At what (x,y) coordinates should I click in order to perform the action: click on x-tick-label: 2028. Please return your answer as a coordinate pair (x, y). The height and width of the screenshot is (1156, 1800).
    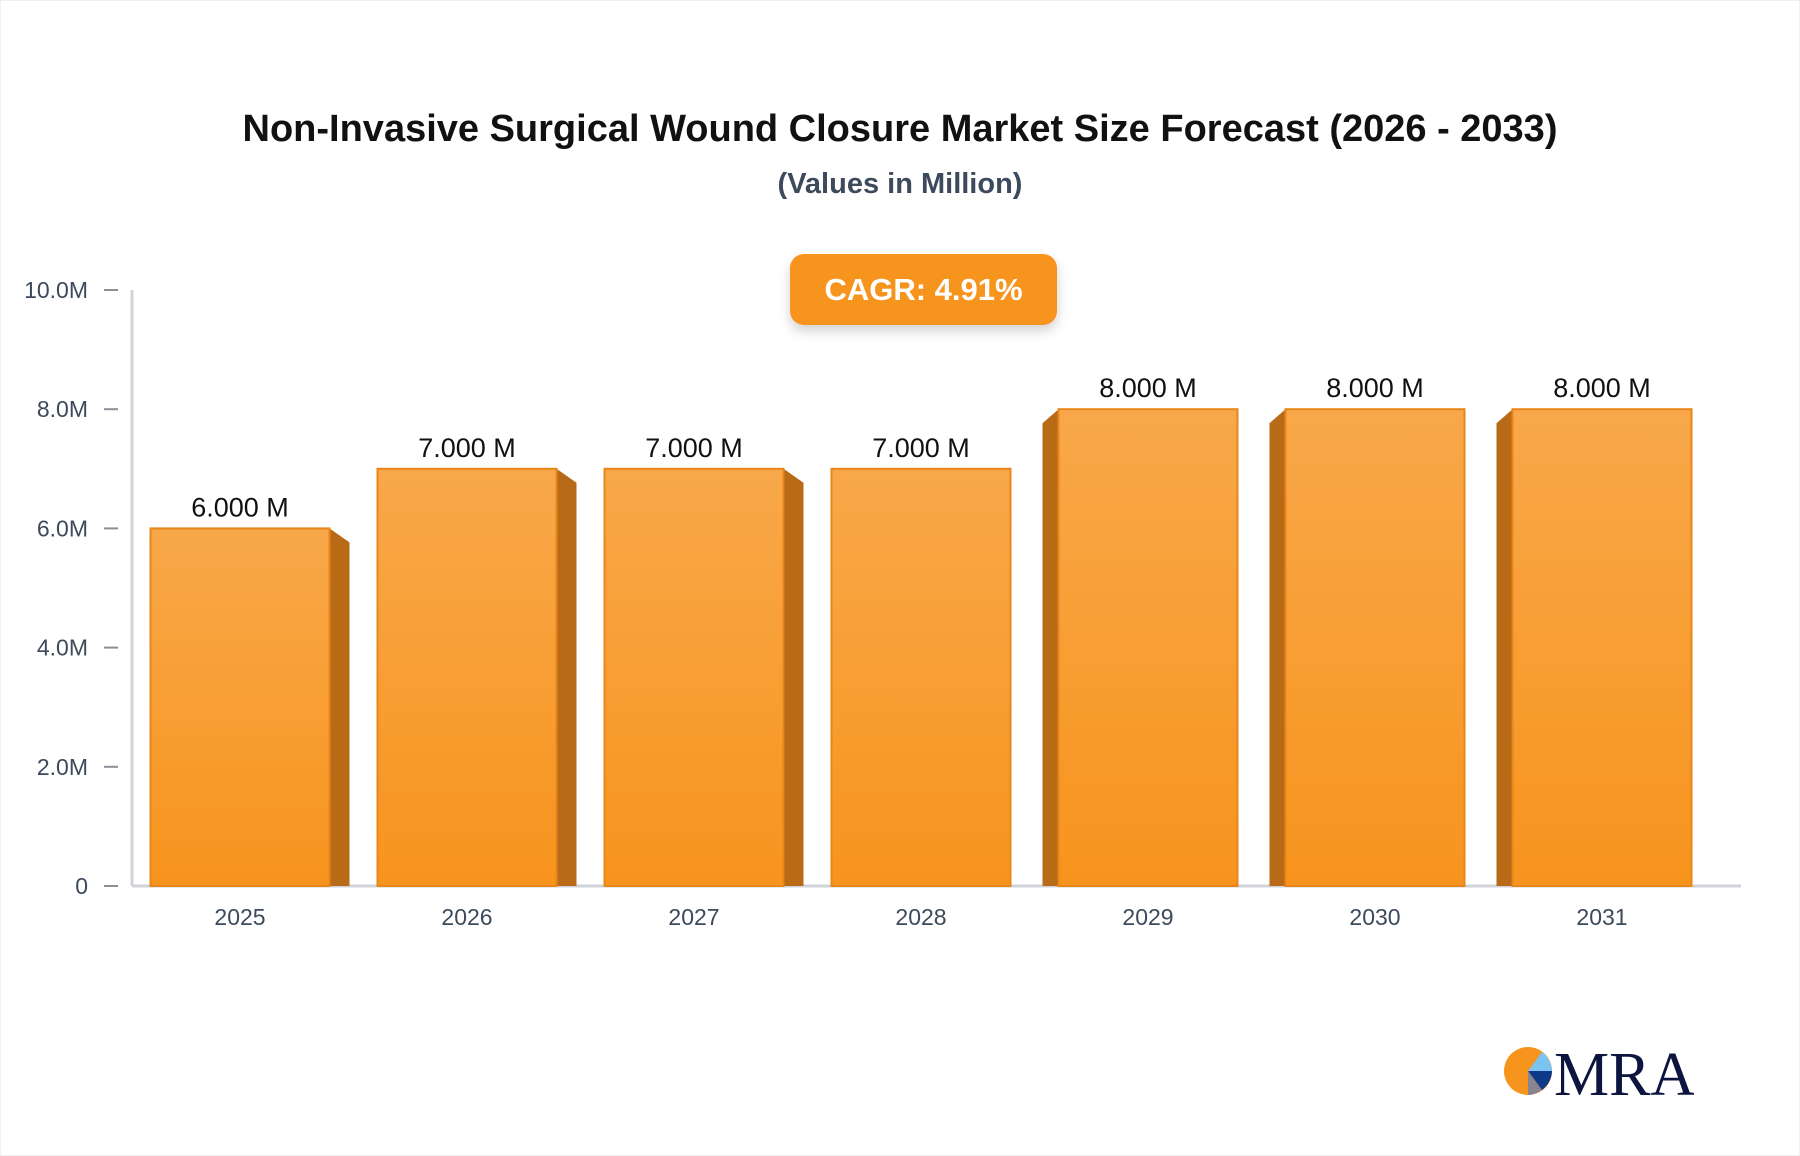
    Looking at the image, I should click on (920, 917).